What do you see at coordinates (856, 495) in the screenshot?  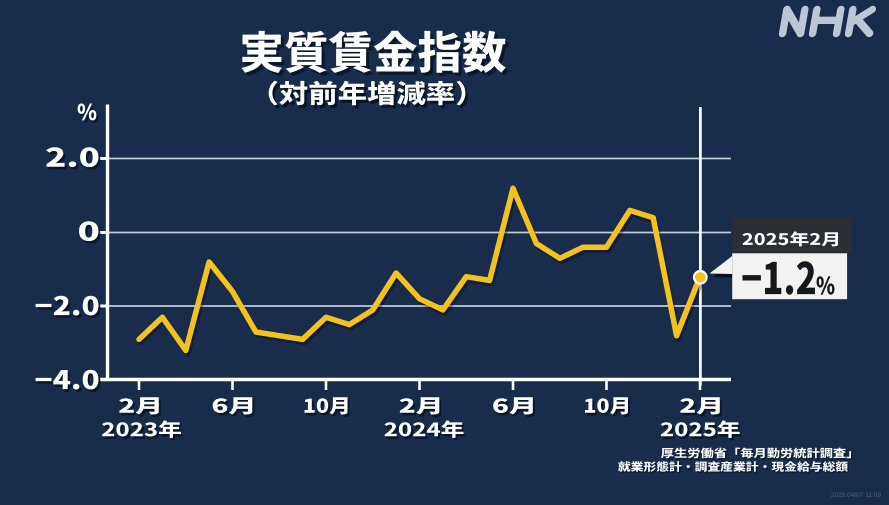 I see `svg-text: 2025.04/07 11:09` at bounding box center [856, 495].